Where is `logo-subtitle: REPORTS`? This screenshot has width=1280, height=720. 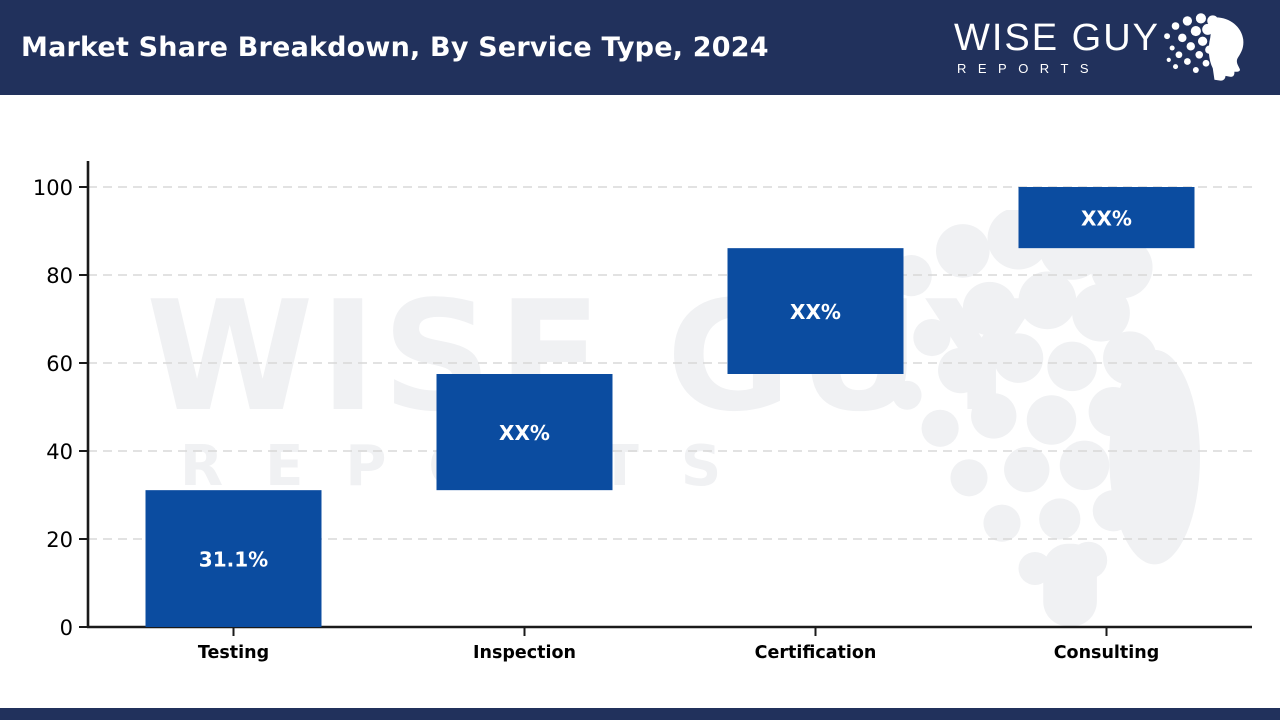
logo-subtitle: REPORTS is located at coordinates (1028, 68).